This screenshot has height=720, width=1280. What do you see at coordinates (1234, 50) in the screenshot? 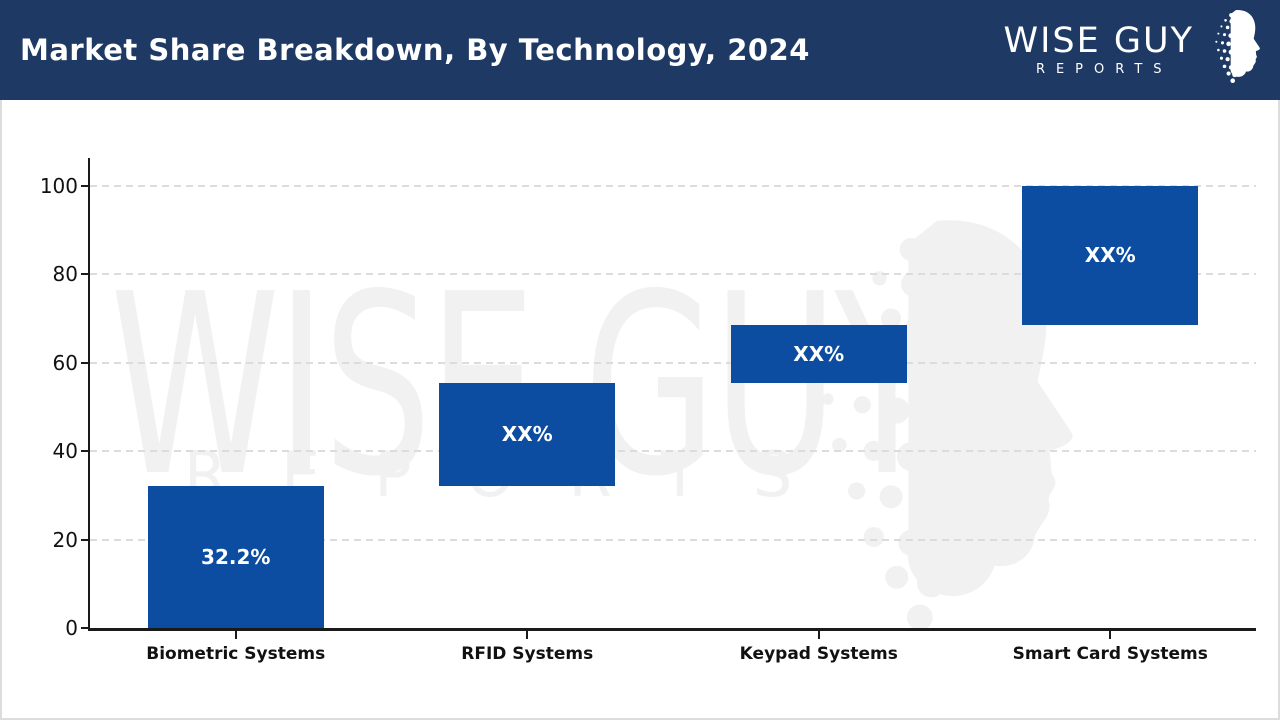
I see `logo-face-icon` at bounding box center [1234, 50].